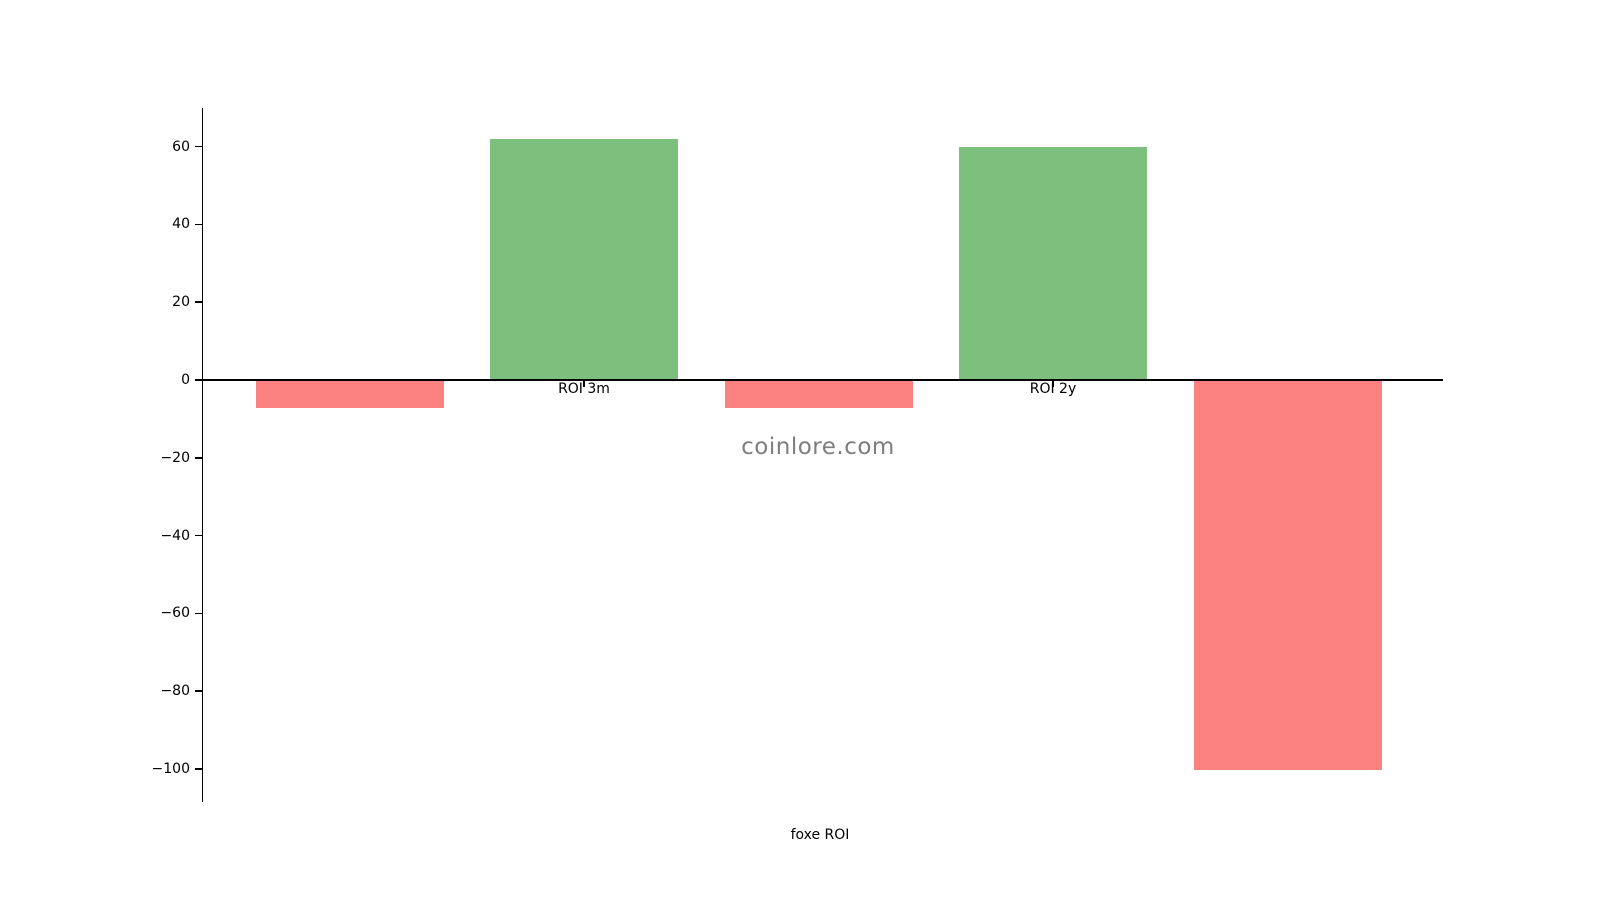 Image resolution: width=1600 pixels, height=900 pixels. Describe the element at coordinates (170, 768) in the screenshot. I see `y-tick-label: −100` at that location.